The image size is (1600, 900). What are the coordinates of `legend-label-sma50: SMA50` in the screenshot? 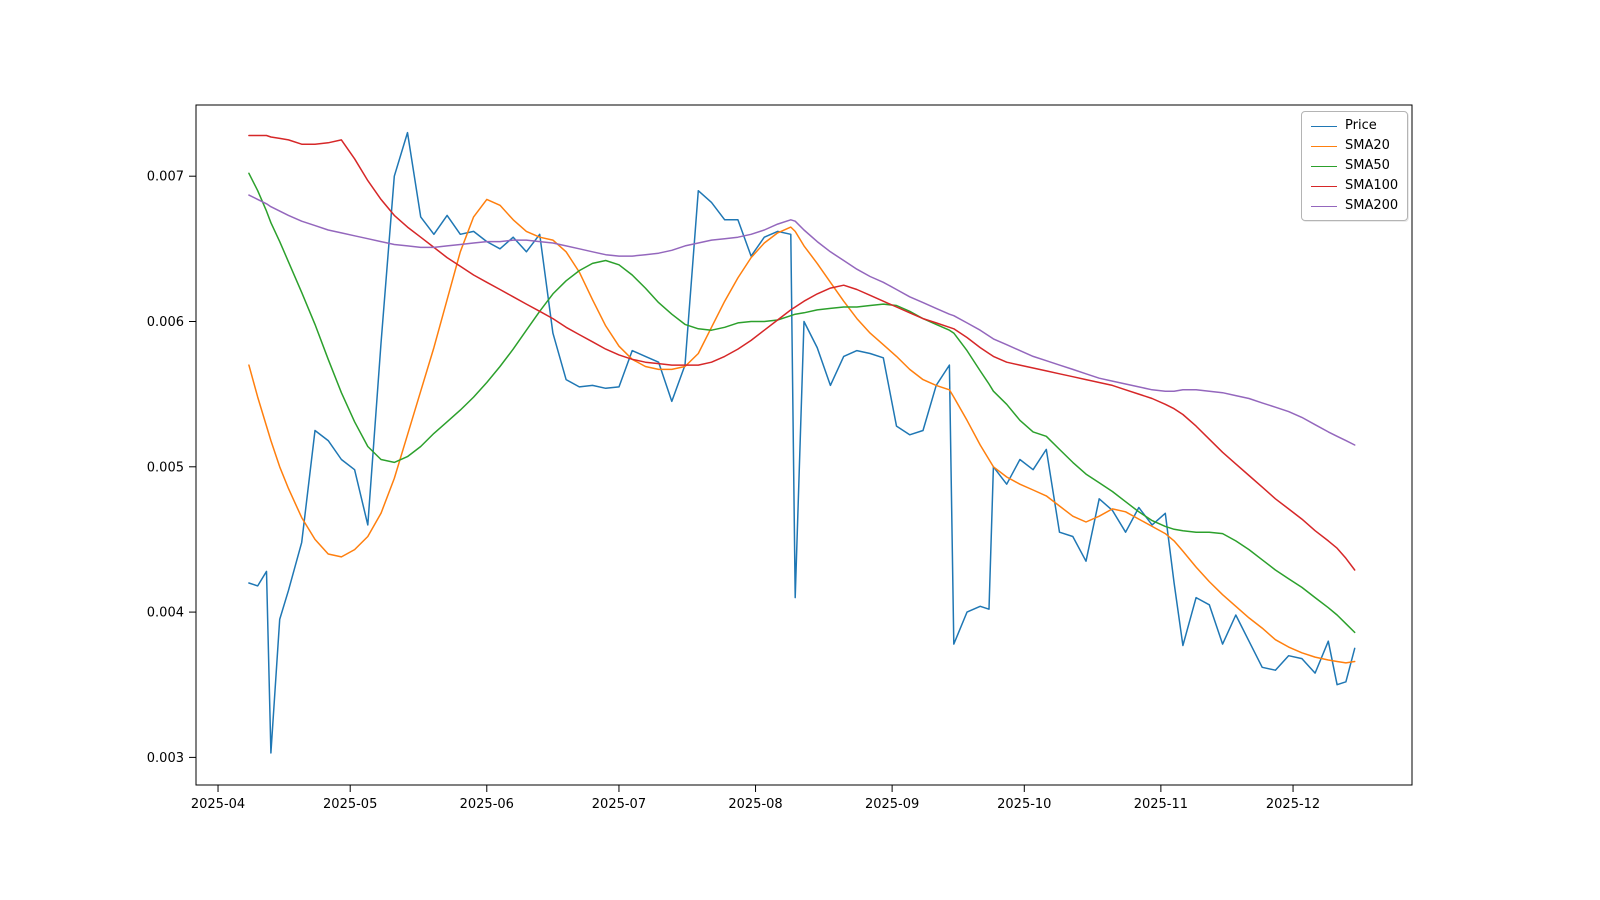 It's located at (1367, 165).